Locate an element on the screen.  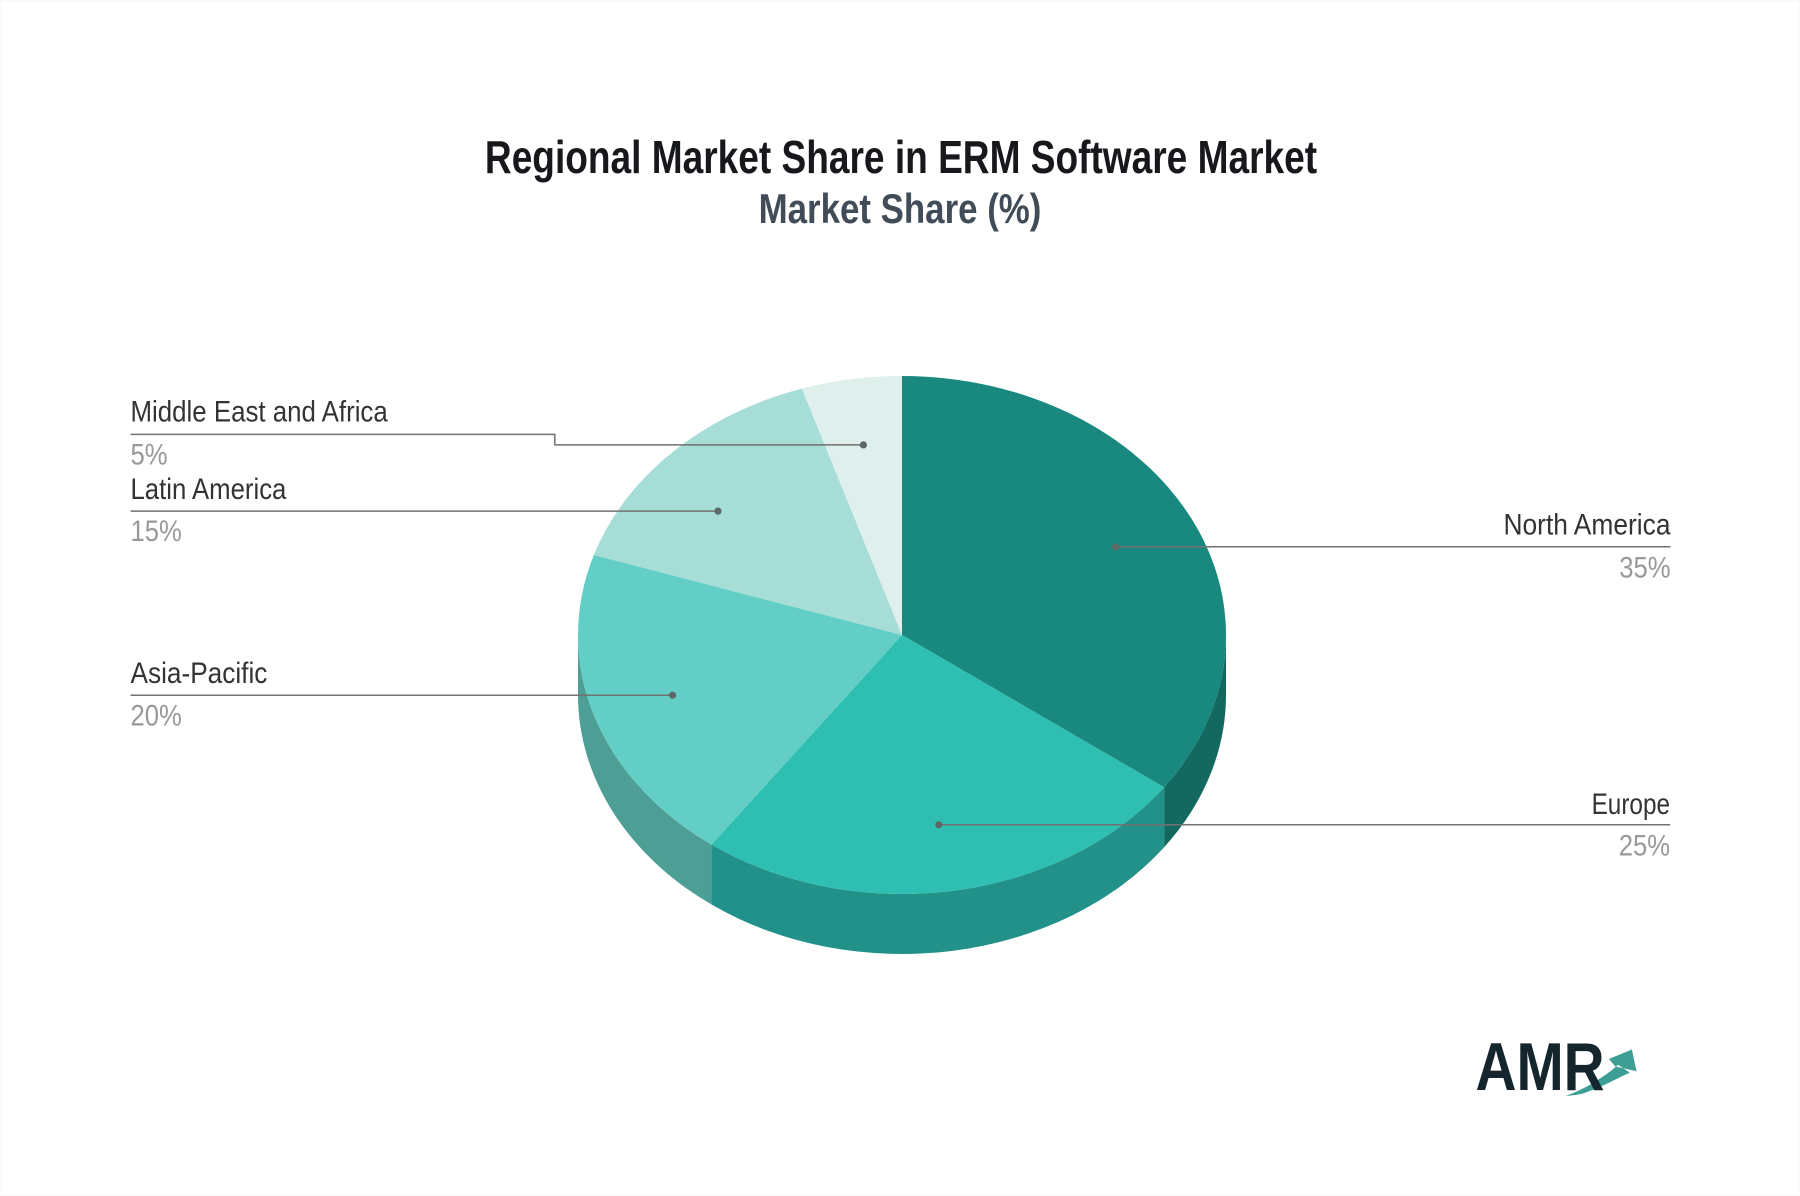
slice-percent-europe: 25% is located at coordinates (1644, 845).